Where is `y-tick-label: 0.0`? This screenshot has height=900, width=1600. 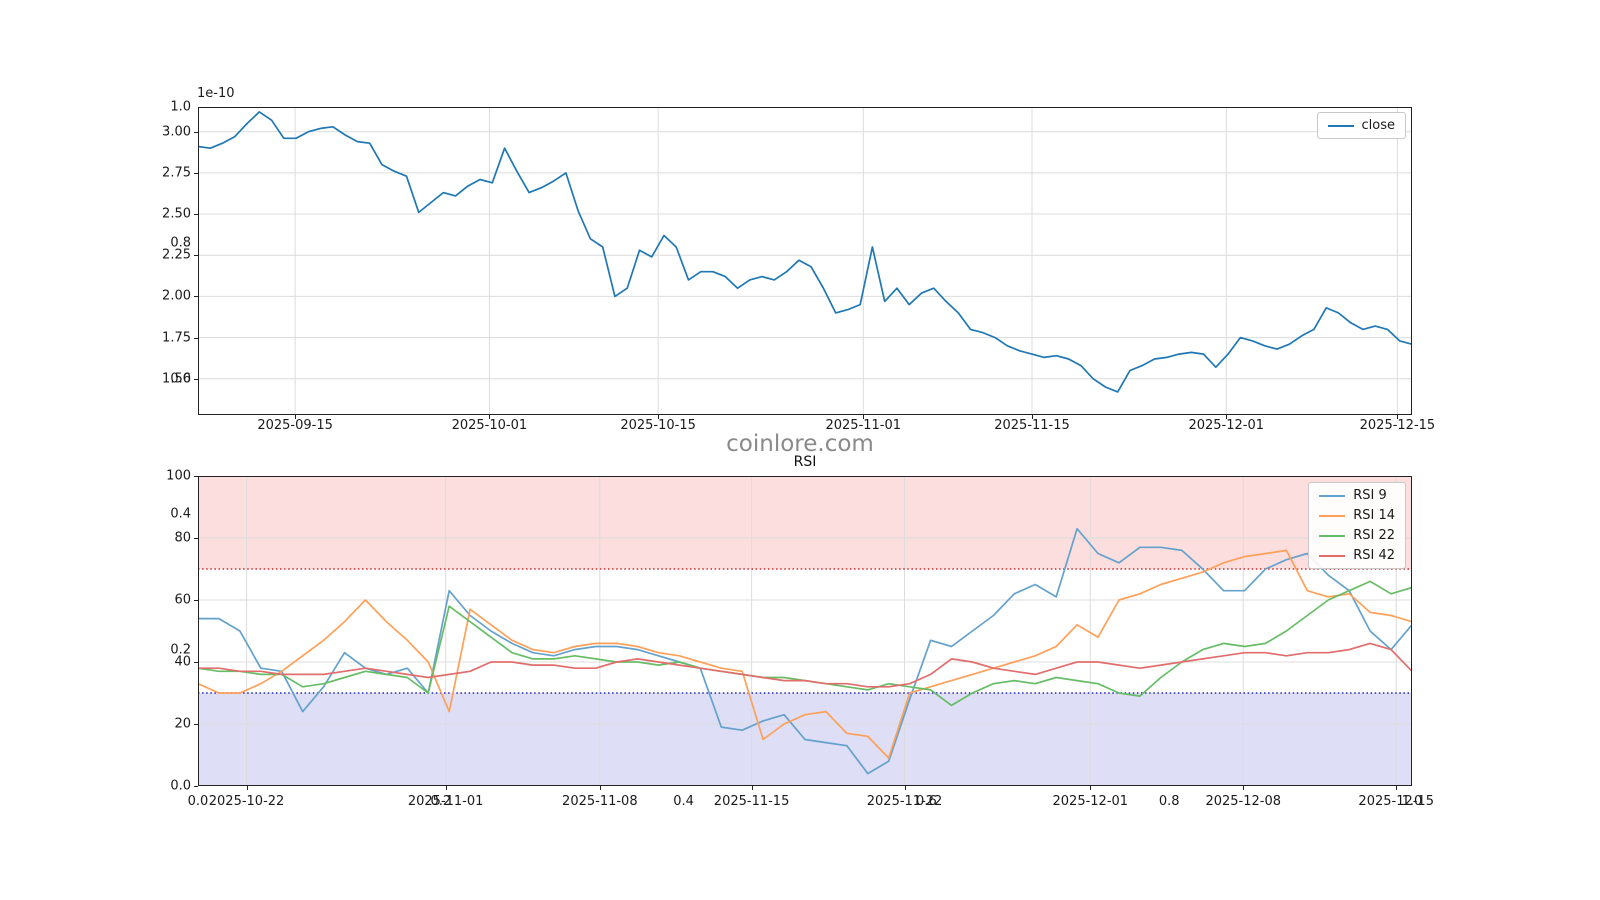
y-tick-label: 0.0 is located at coordinates (180, 786).